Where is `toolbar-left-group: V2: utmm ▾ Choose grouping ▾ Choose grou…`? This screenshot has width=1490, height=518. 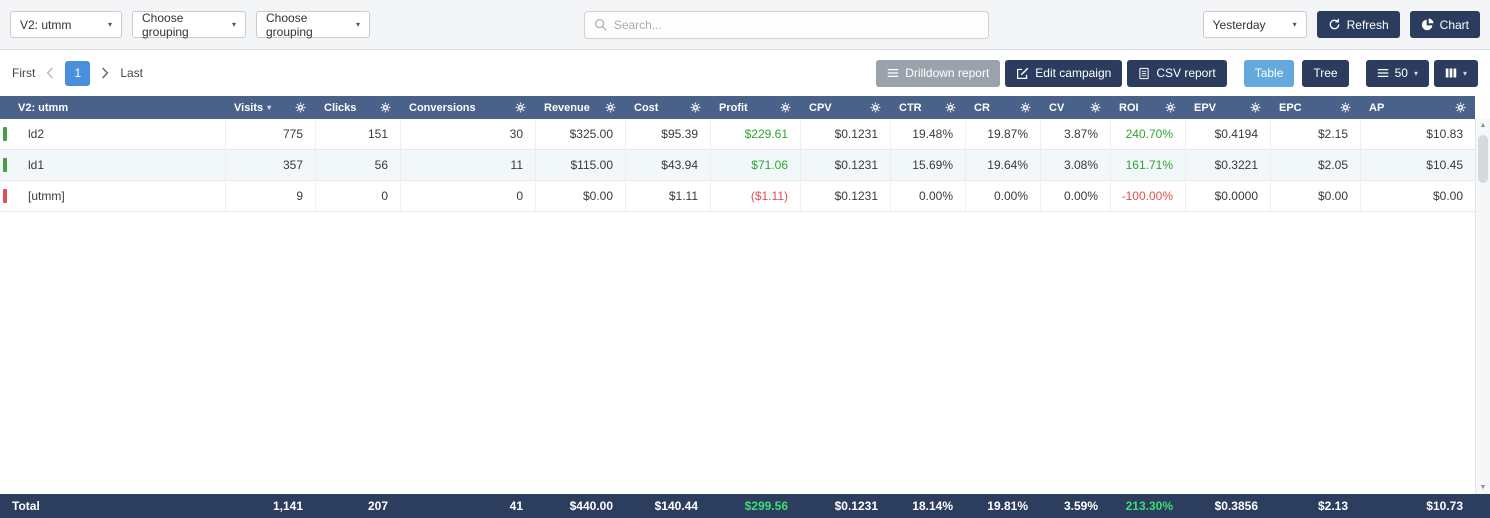
toolbar-left-group: V2: utmm ▾ Choose grouping ▾ Choose grou… is located at coordinates (190, 24).